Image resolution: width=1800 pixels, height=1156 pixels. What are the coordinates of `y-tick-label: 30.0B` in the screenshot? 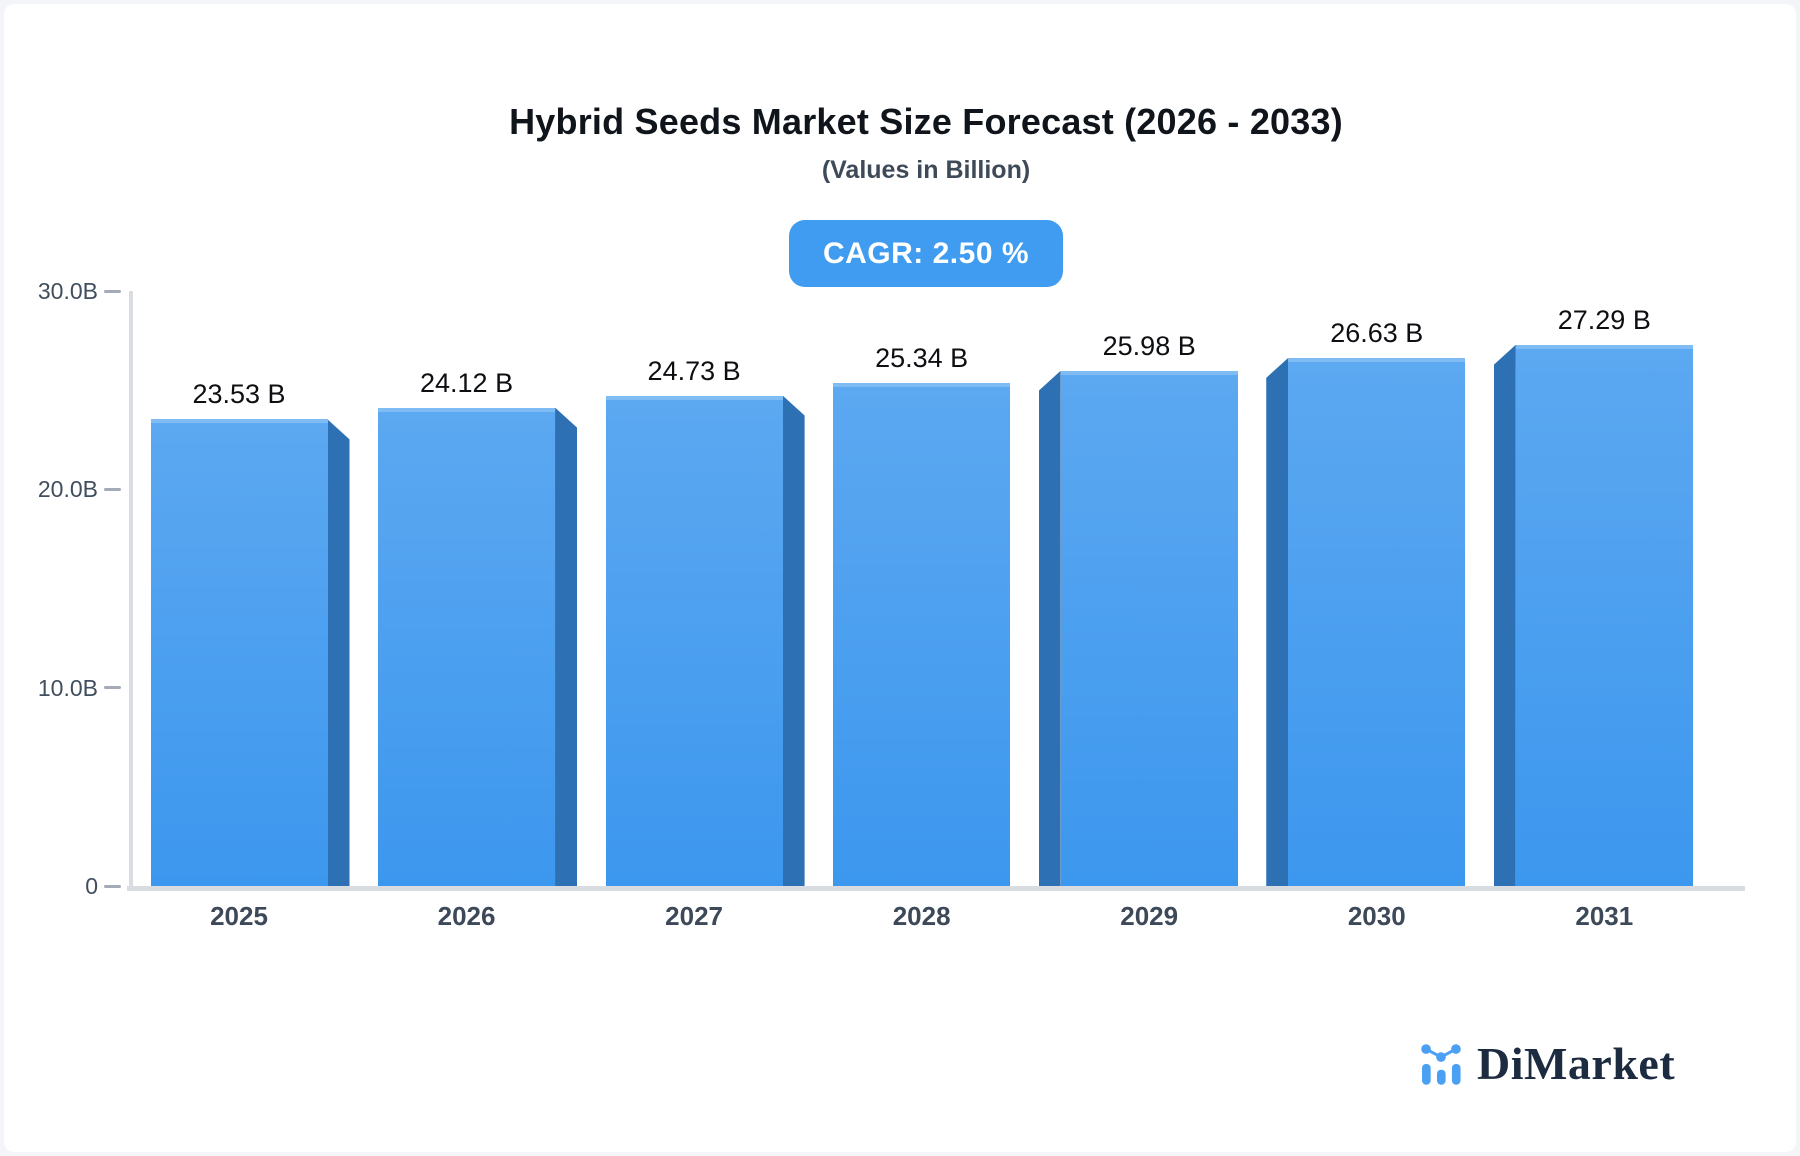 It's located at (67, 291).